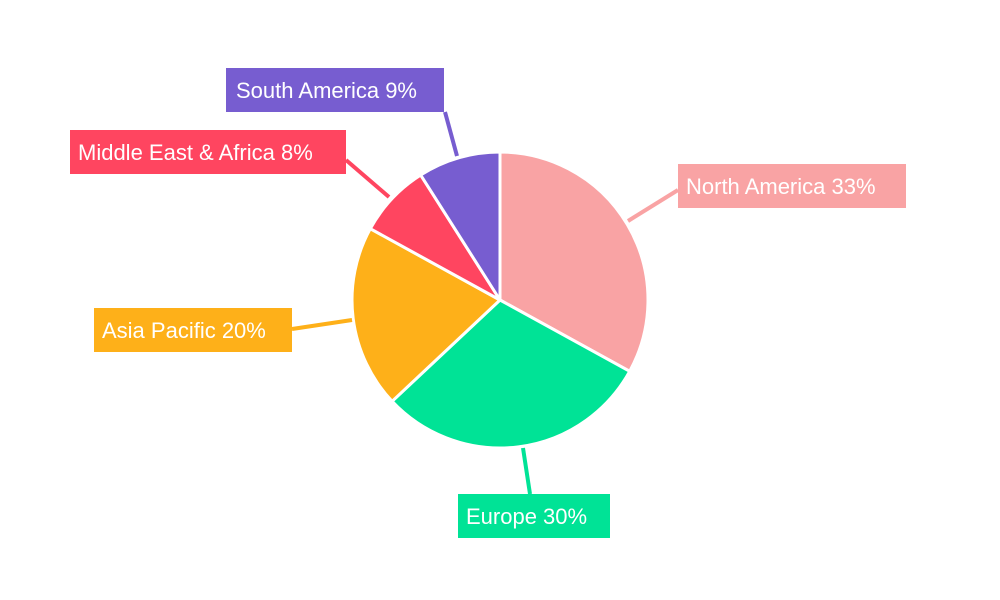  What do you see at coordinates (460, 226) in the screenshot?
I see `pie-slice-south-america` at bounding box center [460, 226].